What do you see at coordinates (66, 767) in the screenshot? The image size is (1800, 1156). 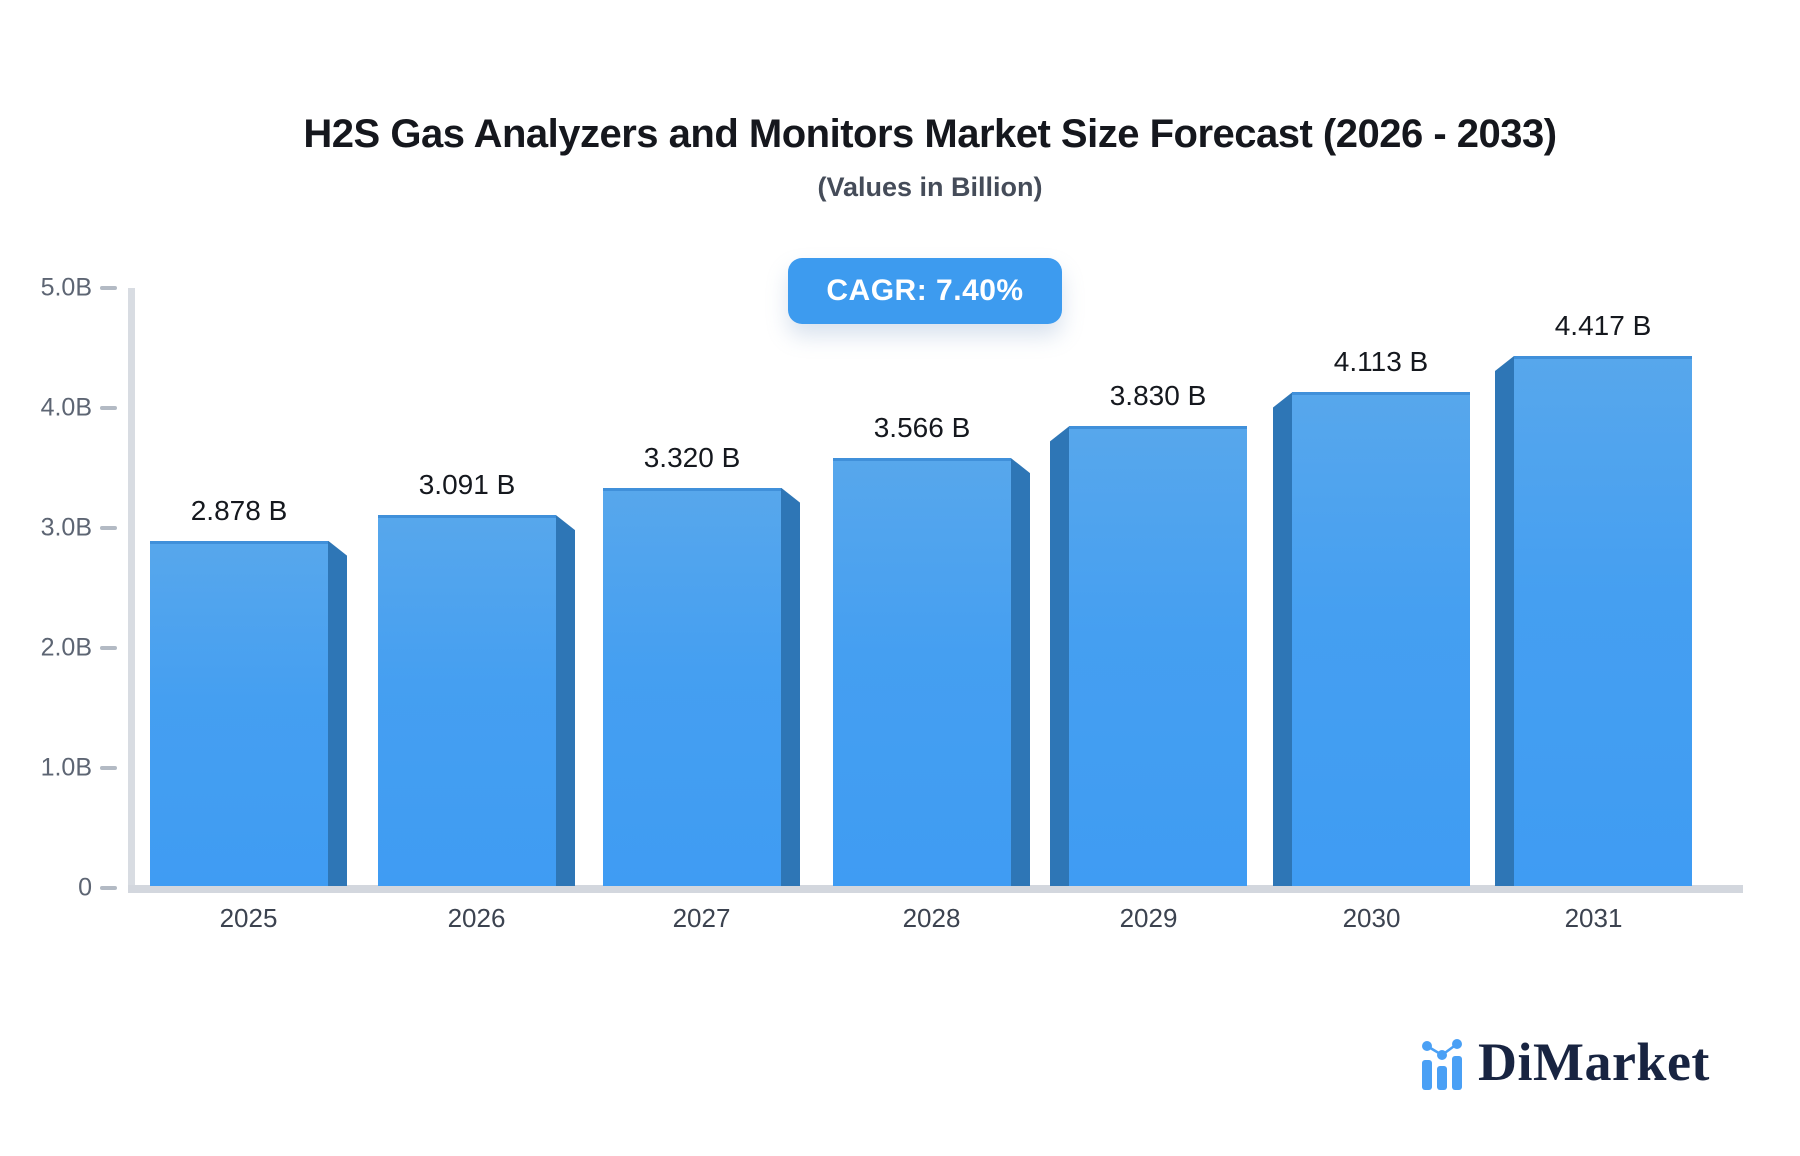 I see `y-tick-label: 1.0B` at bounding box center [66, 767].